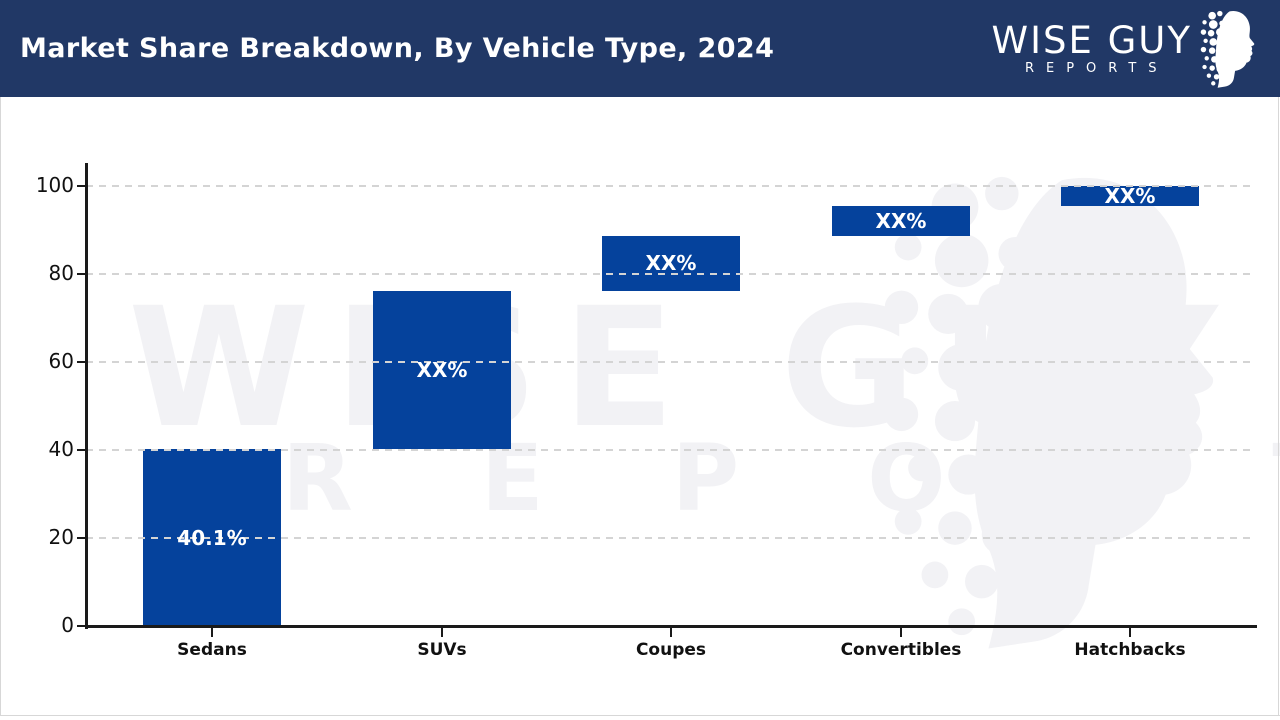 This screenshot has width=1280, height=720. What do you see at coordinates (61, 360) in the screenshot?
I see `y-axis-tick-label: 60` at bounding box center [61, 360].